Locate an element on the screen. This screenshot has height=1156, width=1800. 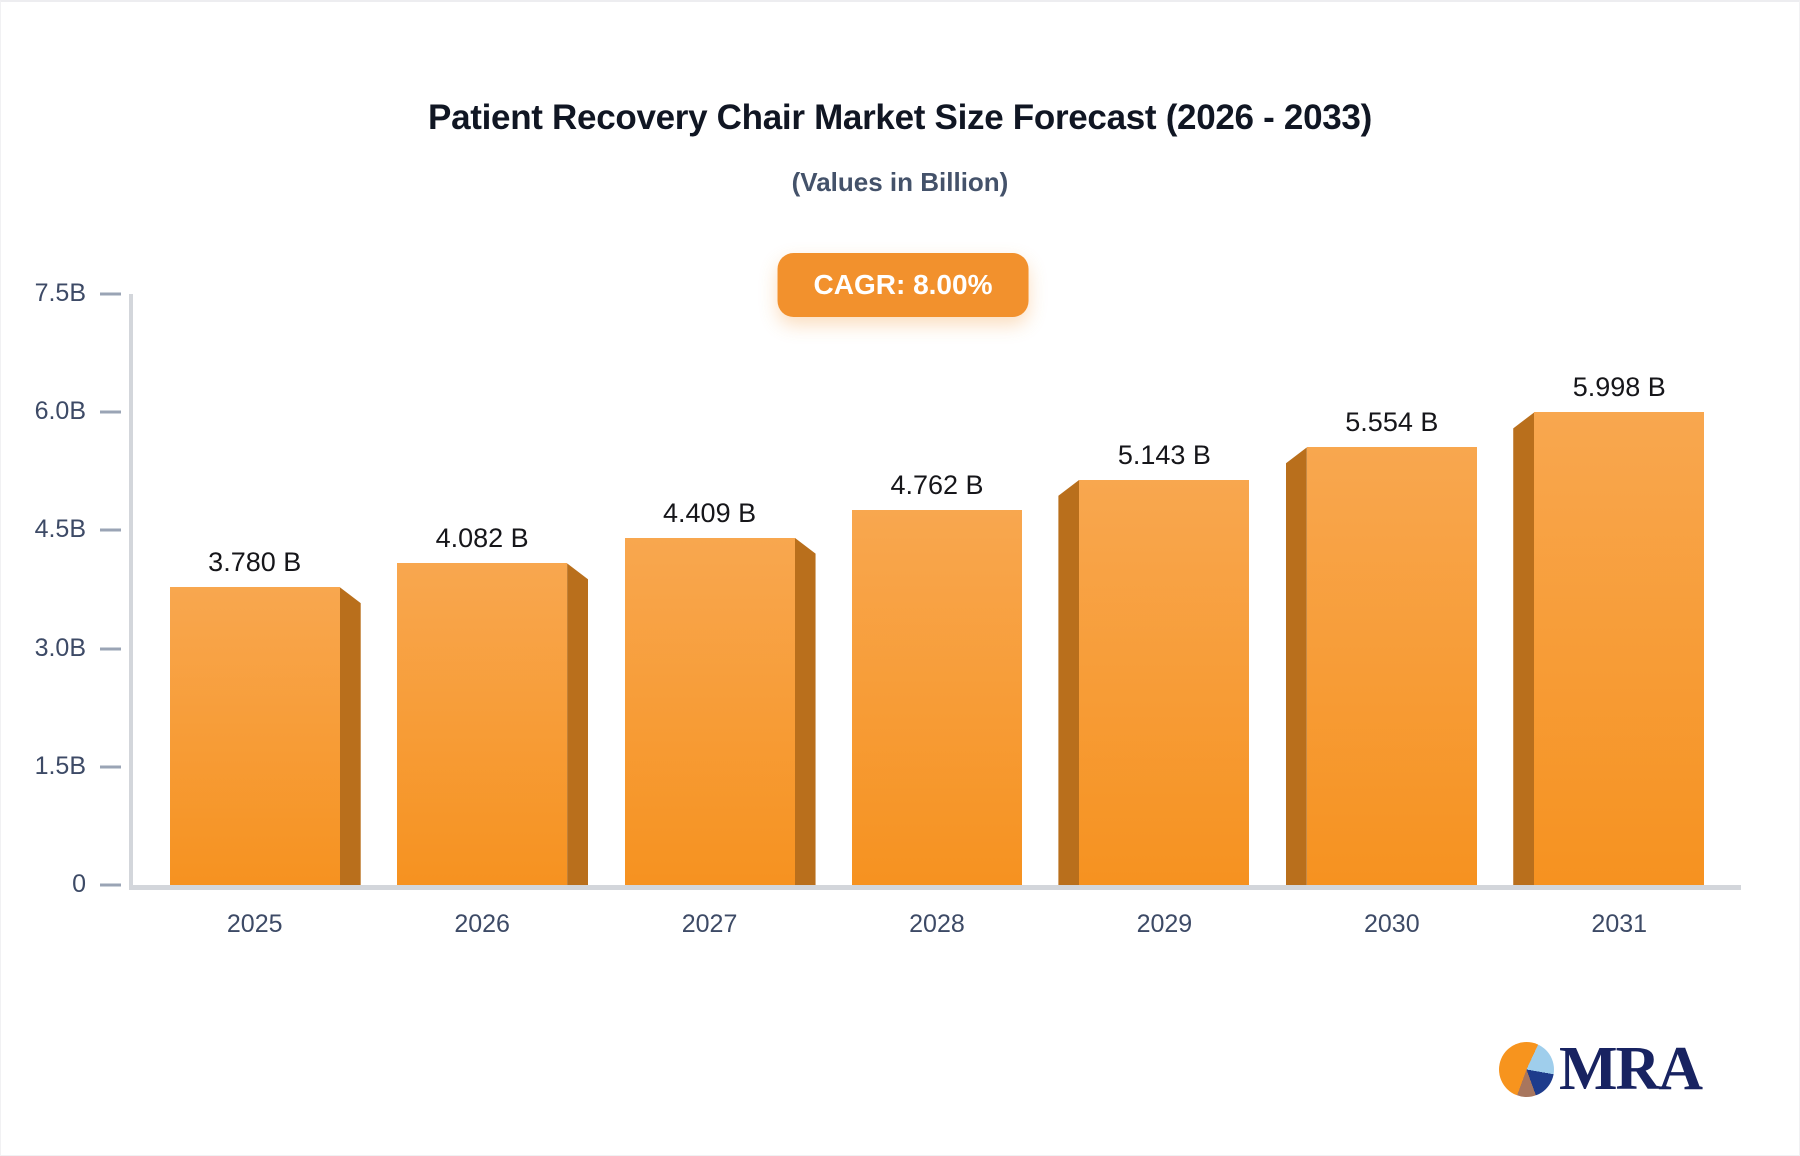
logo-text: MRA is located at coordinates (1631, 1069).